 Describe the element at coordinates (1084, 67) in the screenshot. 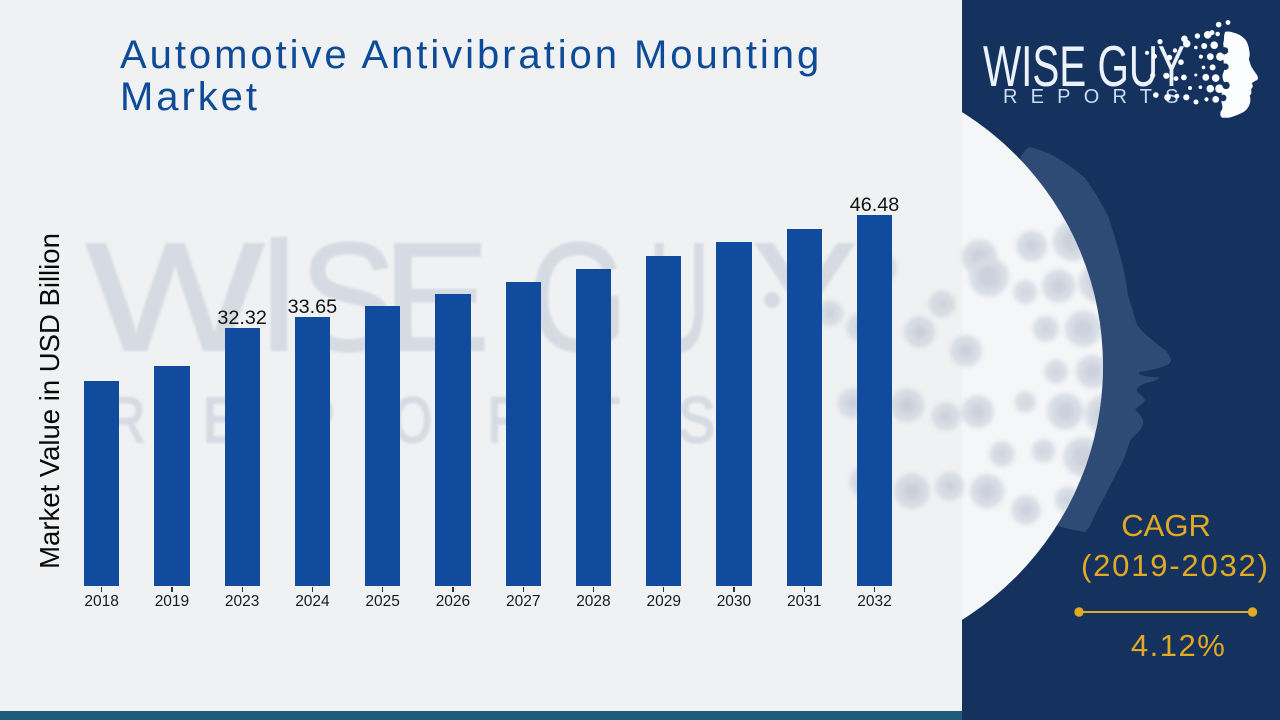

I see `svg-text: WISE GUY` at that location.